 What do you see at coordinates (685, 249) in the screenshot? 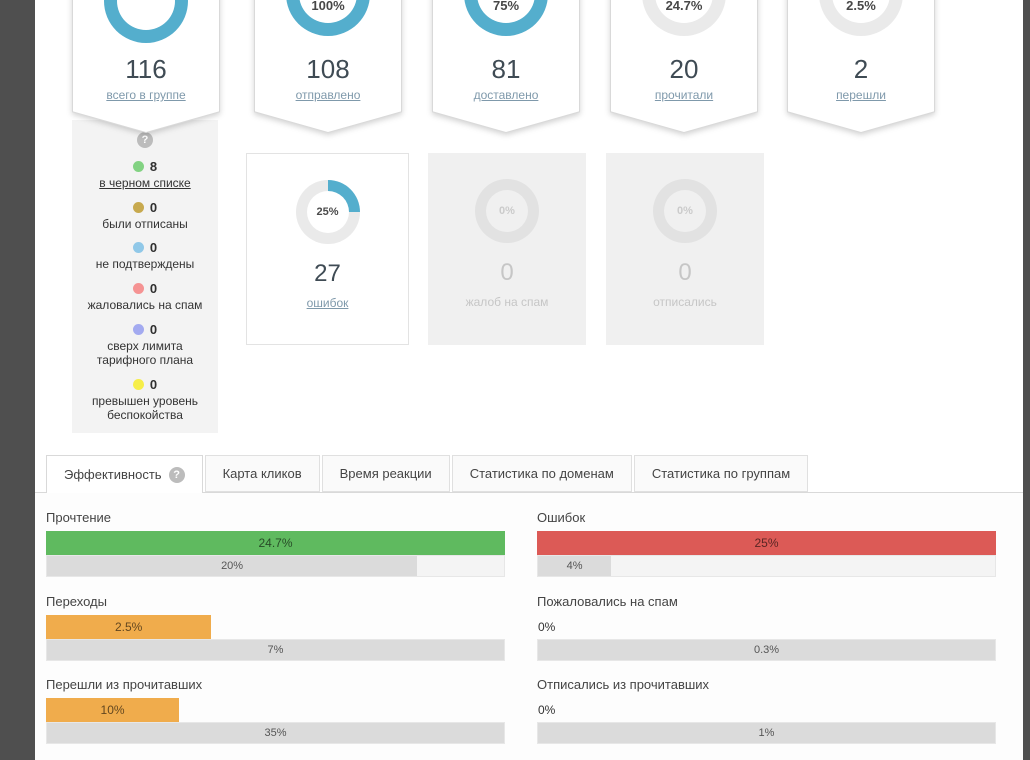
I see `secondary-card-unsubscribed: 0% 0 отписались` at bounding box center [685, 249].